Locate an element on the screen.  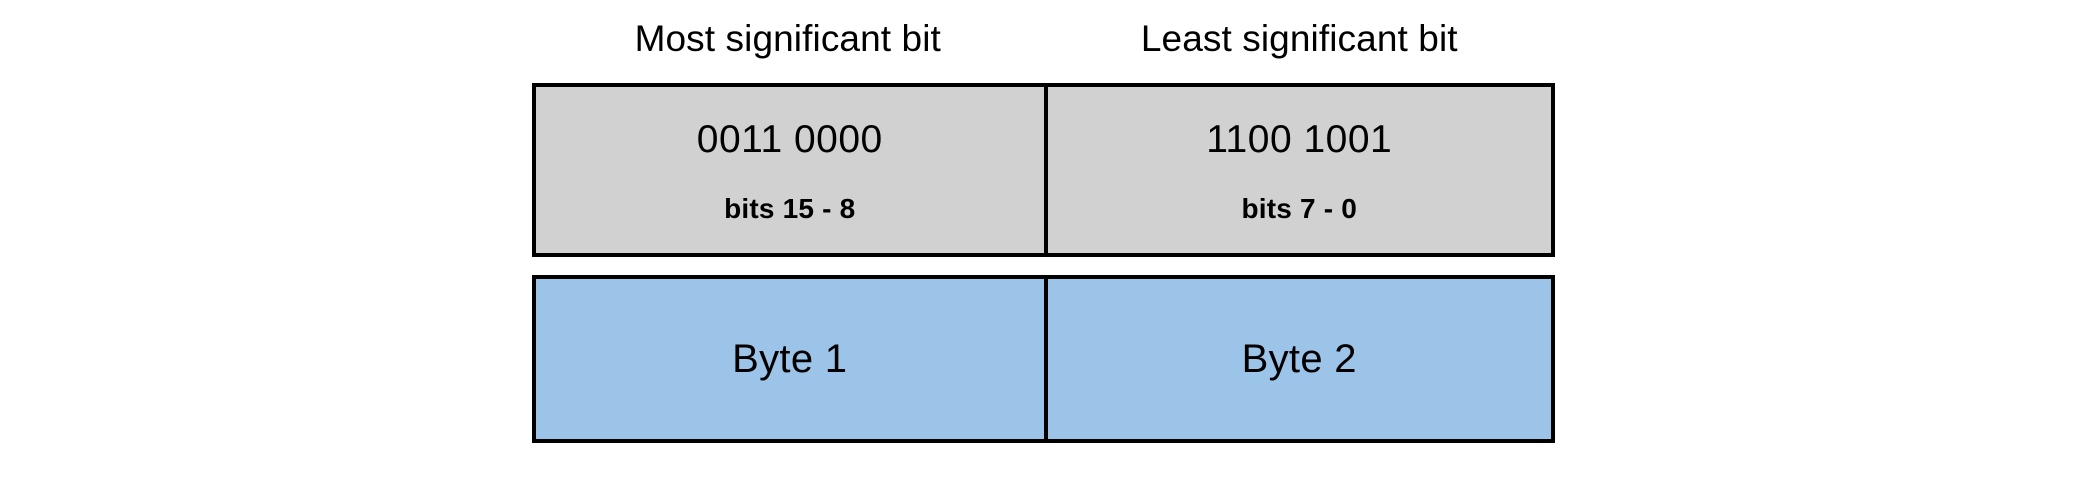
bits-cell-high: 0011 0000 bits 15 - 8 is located at coordinates (790, 170).